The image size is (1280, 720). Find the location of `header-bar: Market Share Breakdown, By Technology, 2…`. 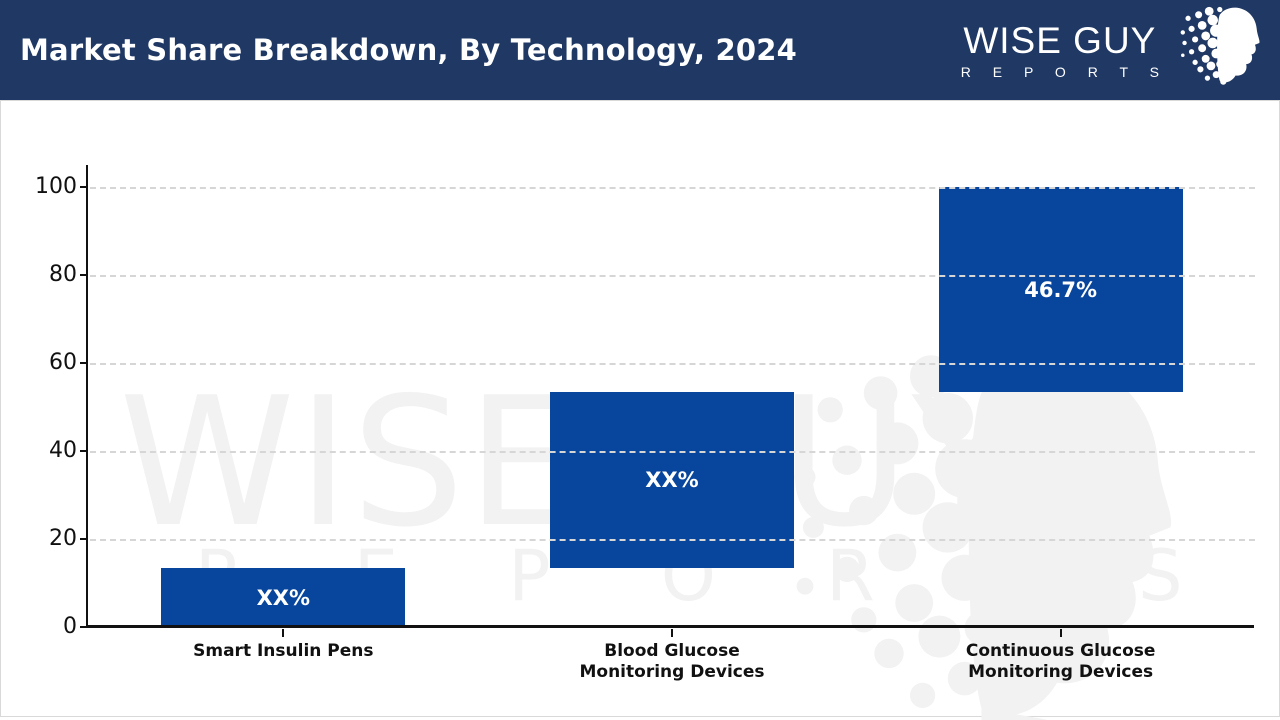

header-bar: Market Share Breakdown, By Technology, 2… is located at coordinates (640, 50).